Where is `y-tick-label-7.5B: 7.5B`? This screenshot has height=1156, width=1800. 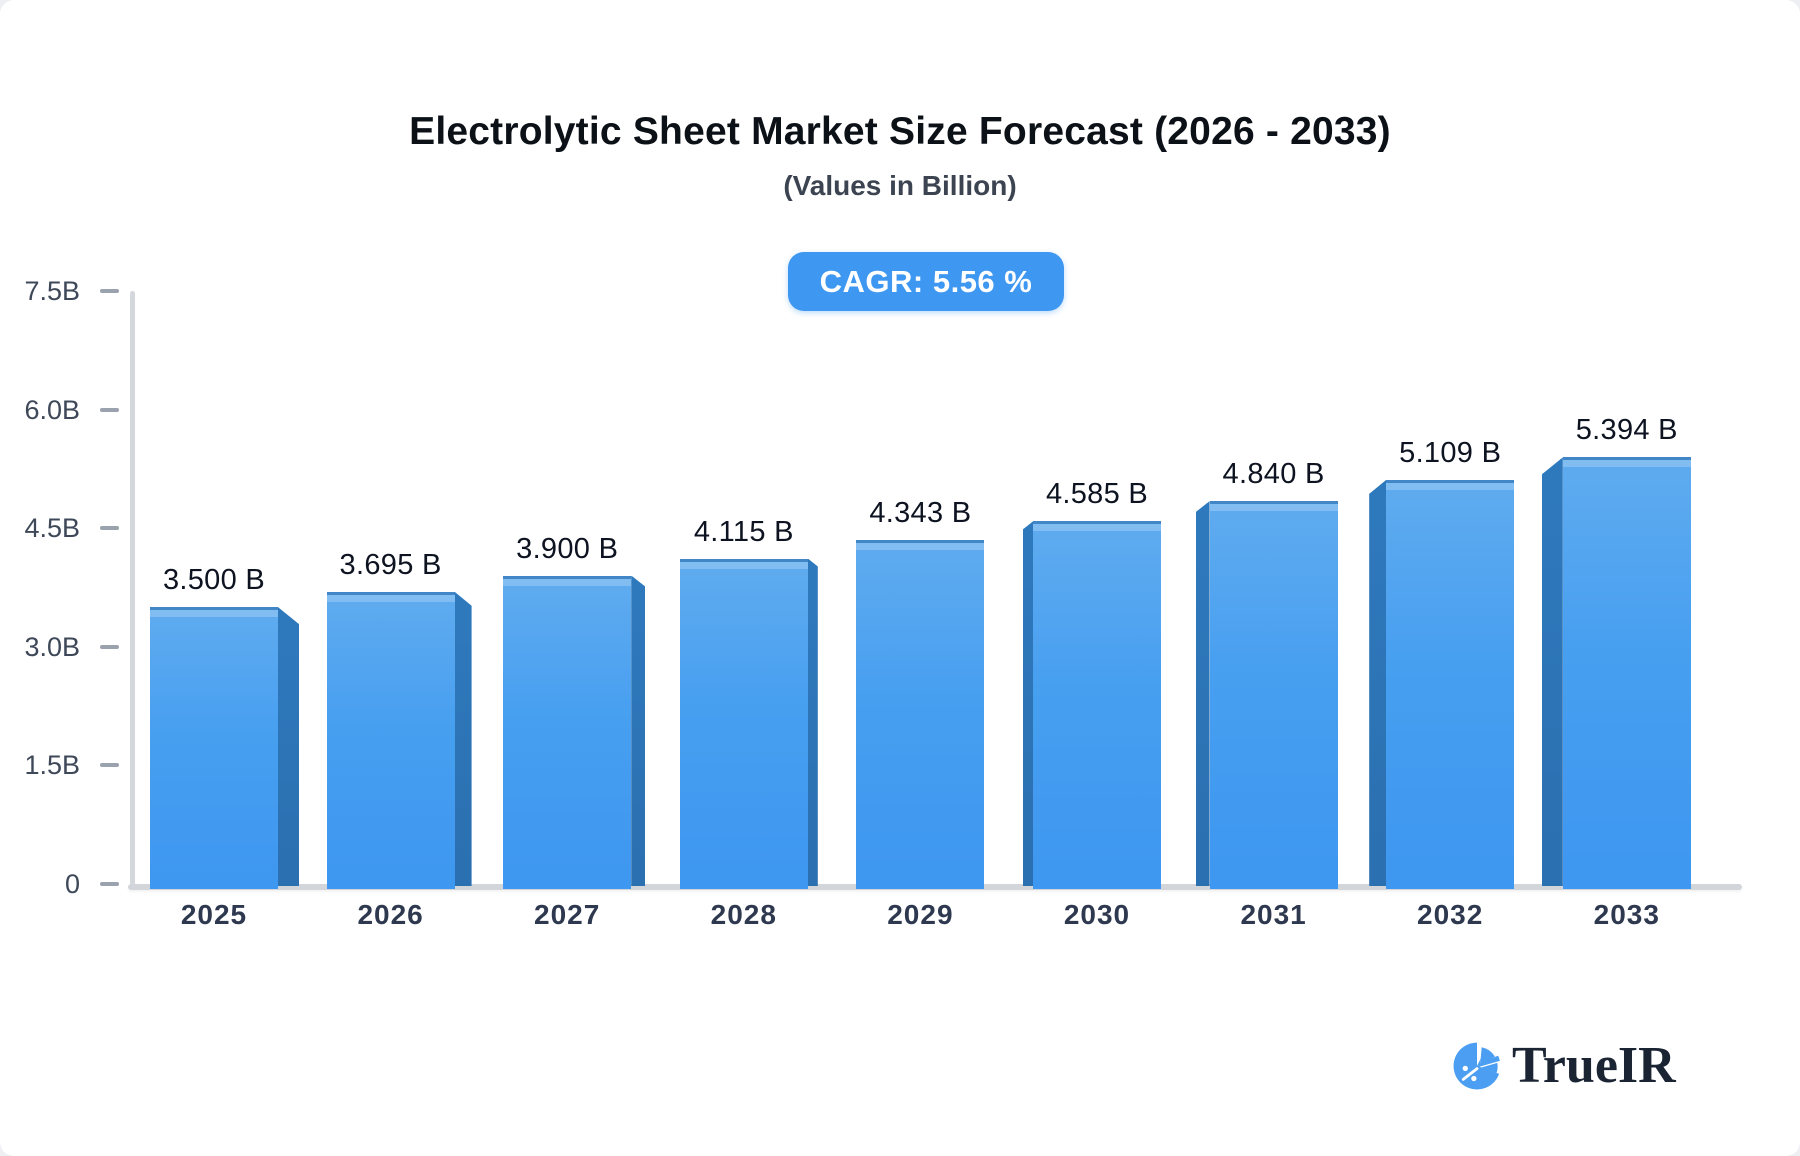 y-tick-label-7.5B: 7.5B is located at coordinates (52, 291).